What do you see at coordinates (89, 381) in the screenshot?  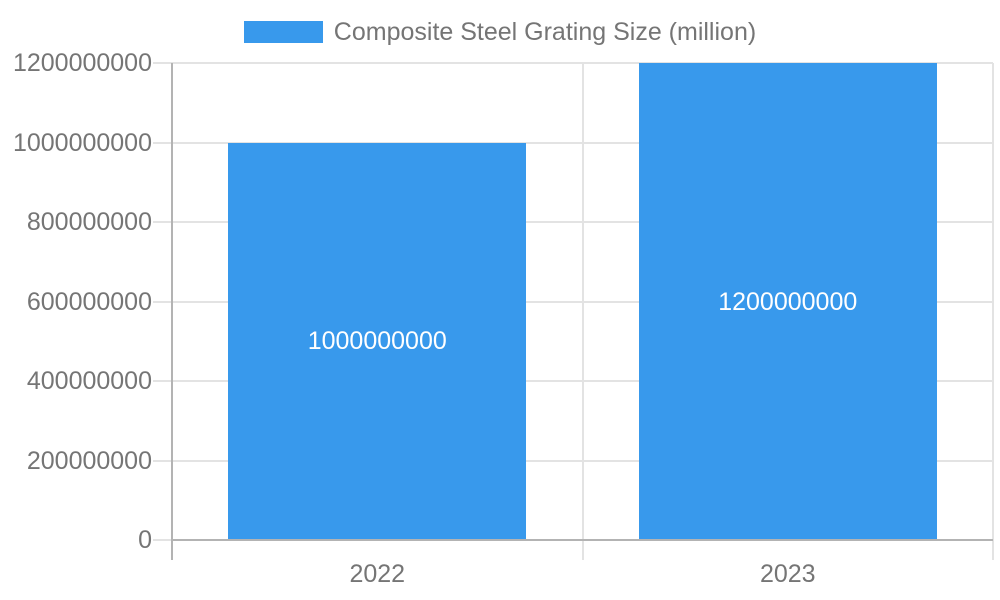 I see `y-axis-label: 400000000` at bounding box center [89, 381].